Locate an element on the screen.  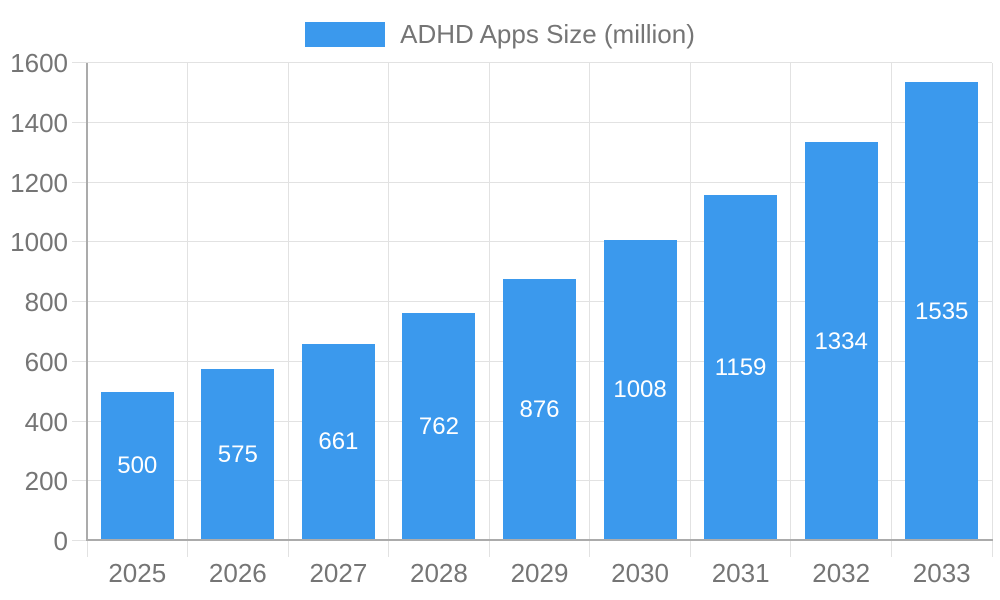
bar-value-label: 661 is located at coordinates (338, 442).